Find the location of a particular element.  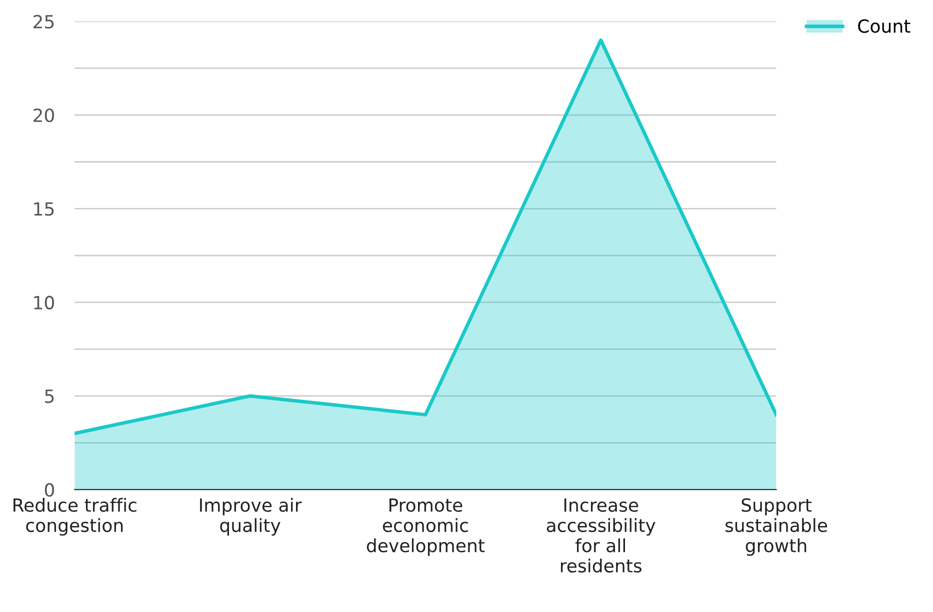

x-tick-label: Support sustainable growth is located at coordinates (776, 527).